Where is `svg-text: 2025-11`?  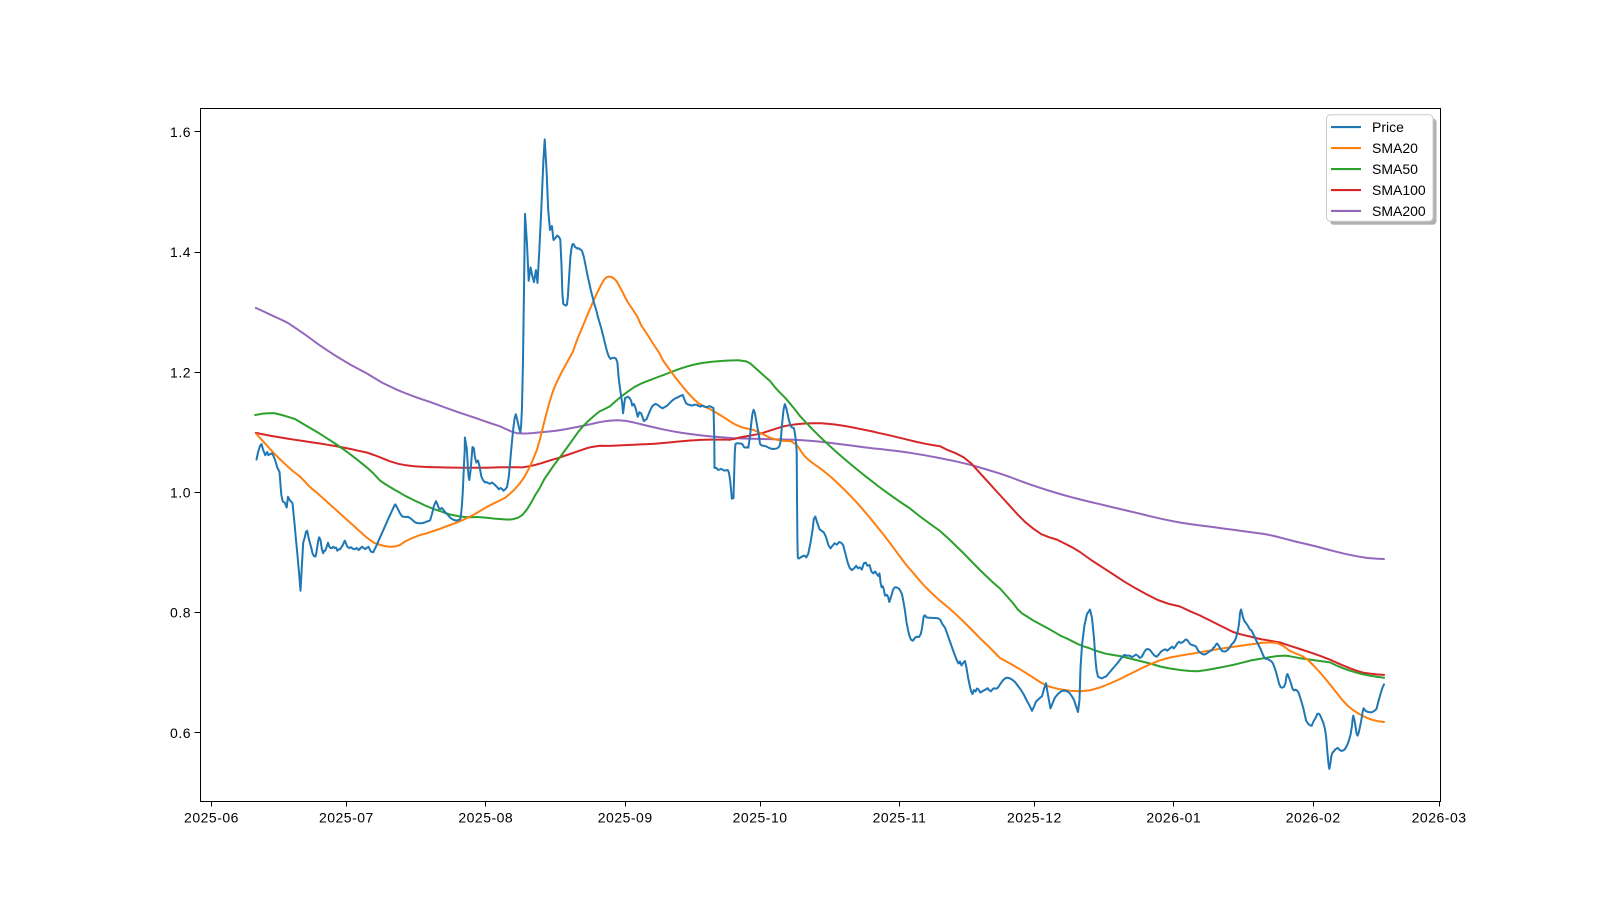
svg-text: 2025-11 is located at coordinates (900, 818).